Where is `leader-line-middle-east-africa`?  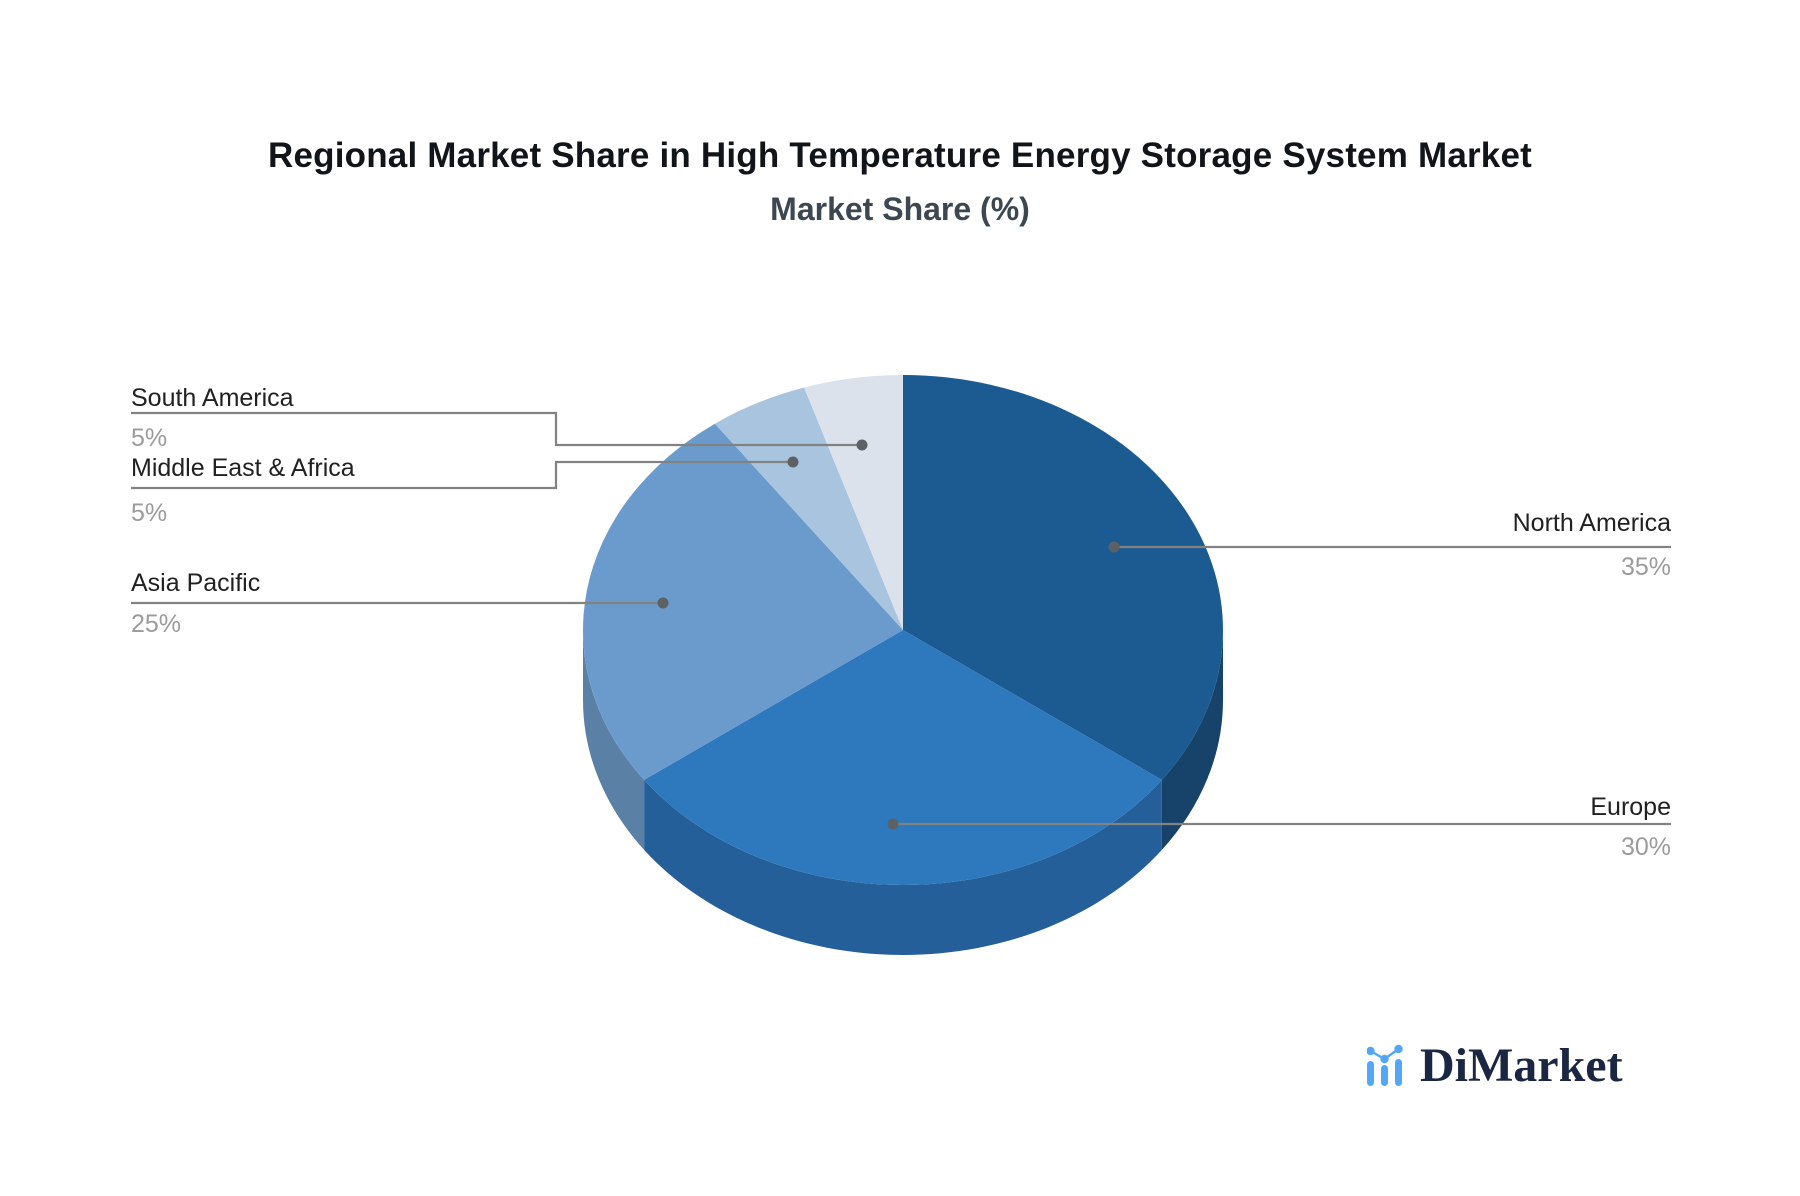 leader-line-middle-east-africa is located at coordinates (462, 475).